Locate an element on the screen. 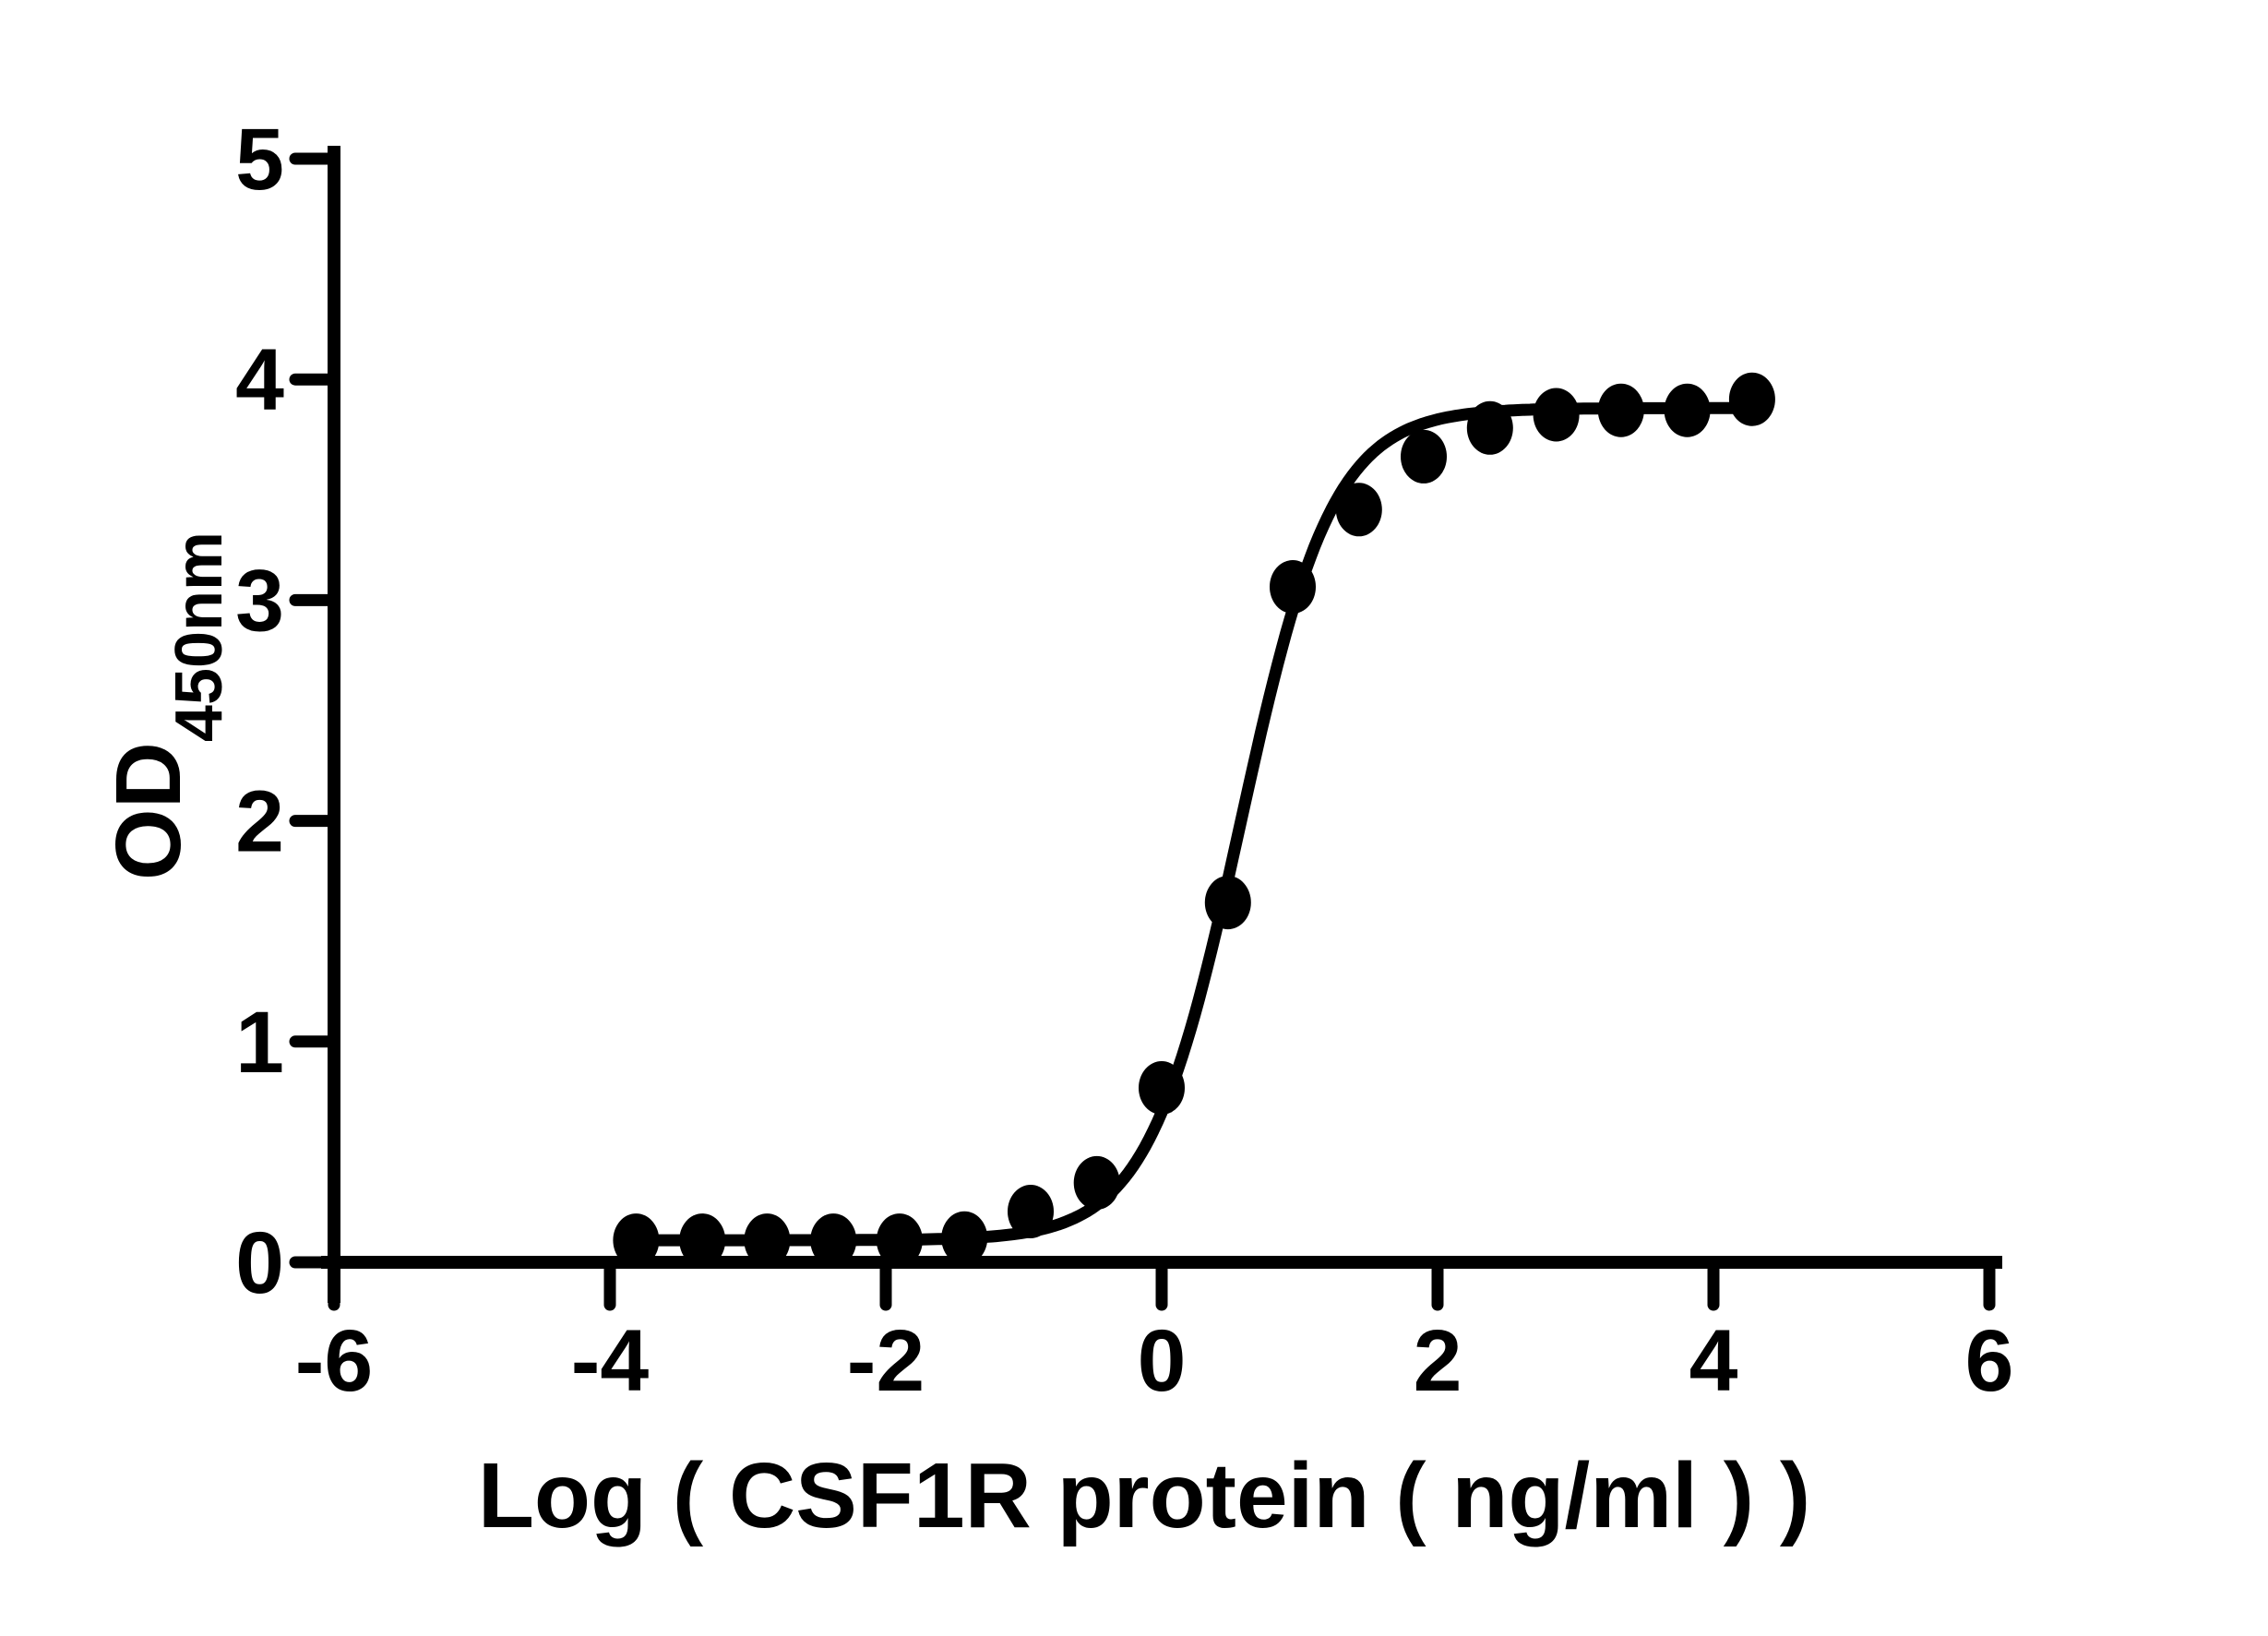 This screenshot has width=2268, height=1636. x-tick-label: 4 is located at coordinates (1714, 1361).